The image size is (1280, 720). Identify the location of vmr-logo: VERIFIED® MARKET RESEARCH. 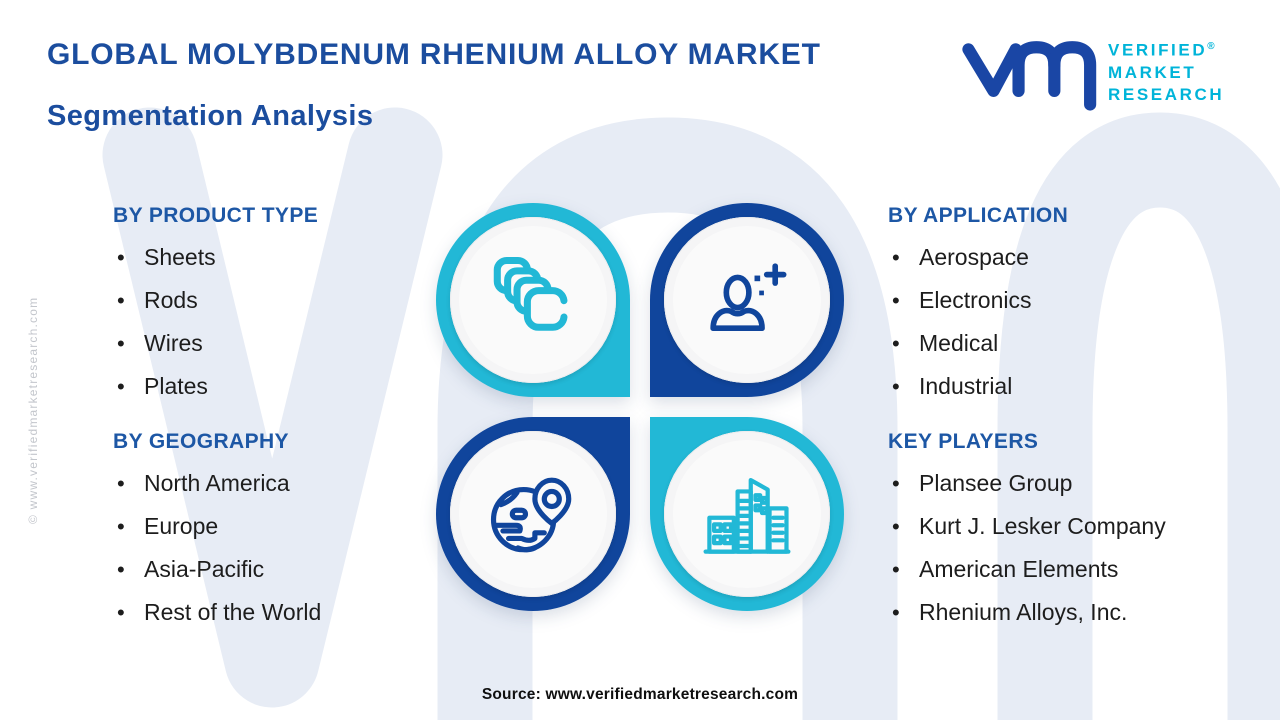
(1112, 70).